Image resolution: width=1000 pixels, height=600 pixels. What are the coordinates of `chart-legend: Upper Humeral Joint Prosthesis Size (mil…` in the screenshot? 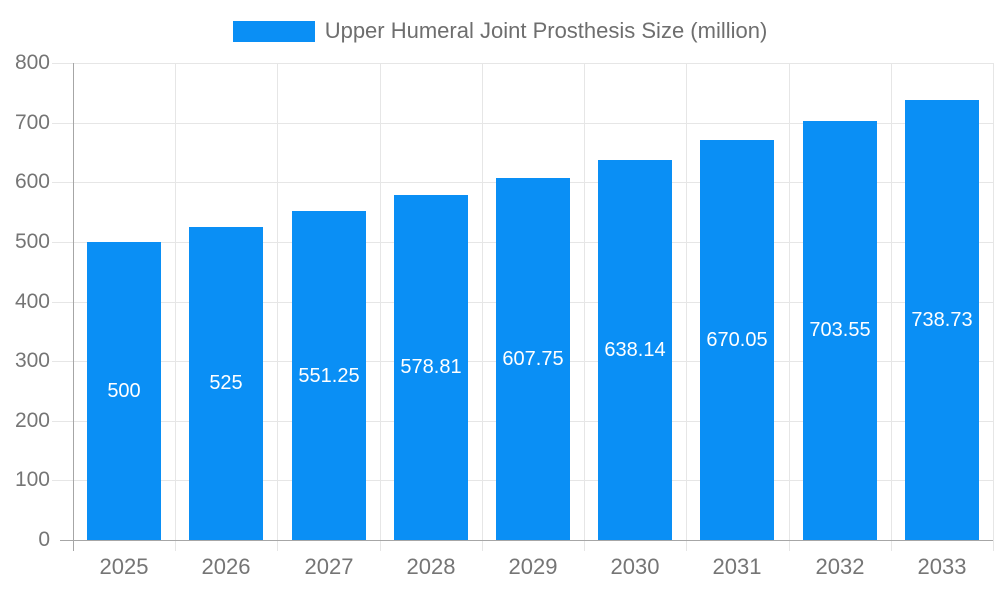 It's located at (500, 31).